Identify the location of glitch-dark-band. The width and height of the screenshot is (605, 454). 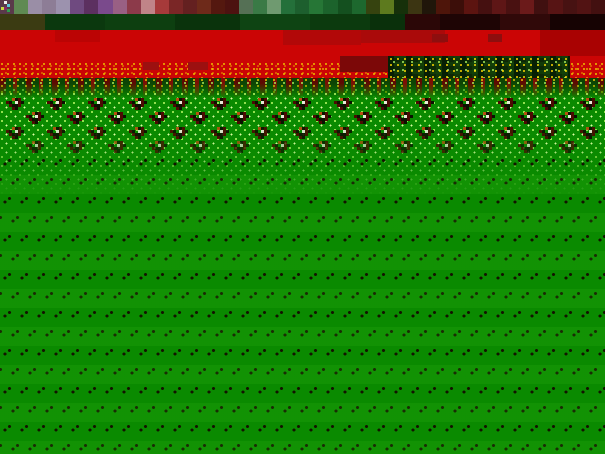
(302, 22).